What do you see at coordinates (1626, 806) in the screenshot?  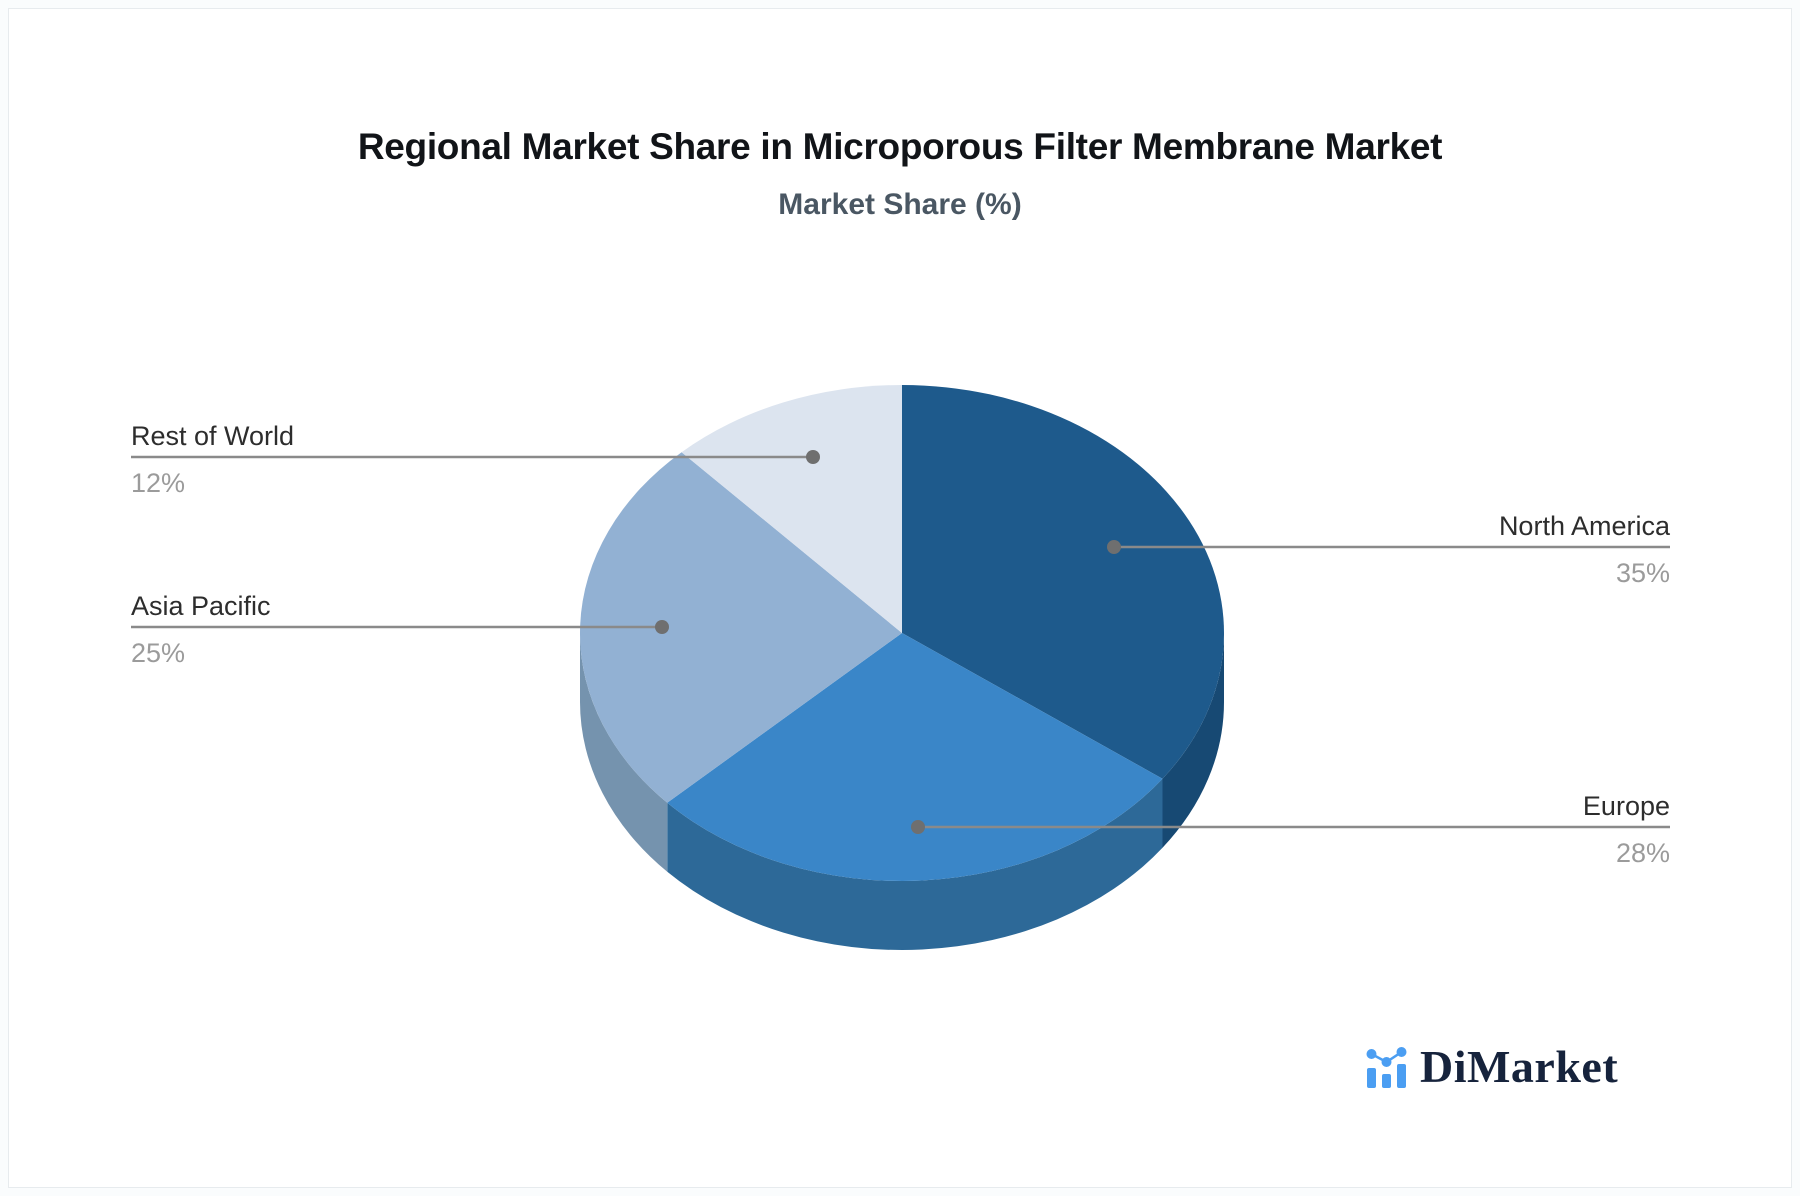 I see `slice-label-europe: Europe` at bounding box center [1626, 806].